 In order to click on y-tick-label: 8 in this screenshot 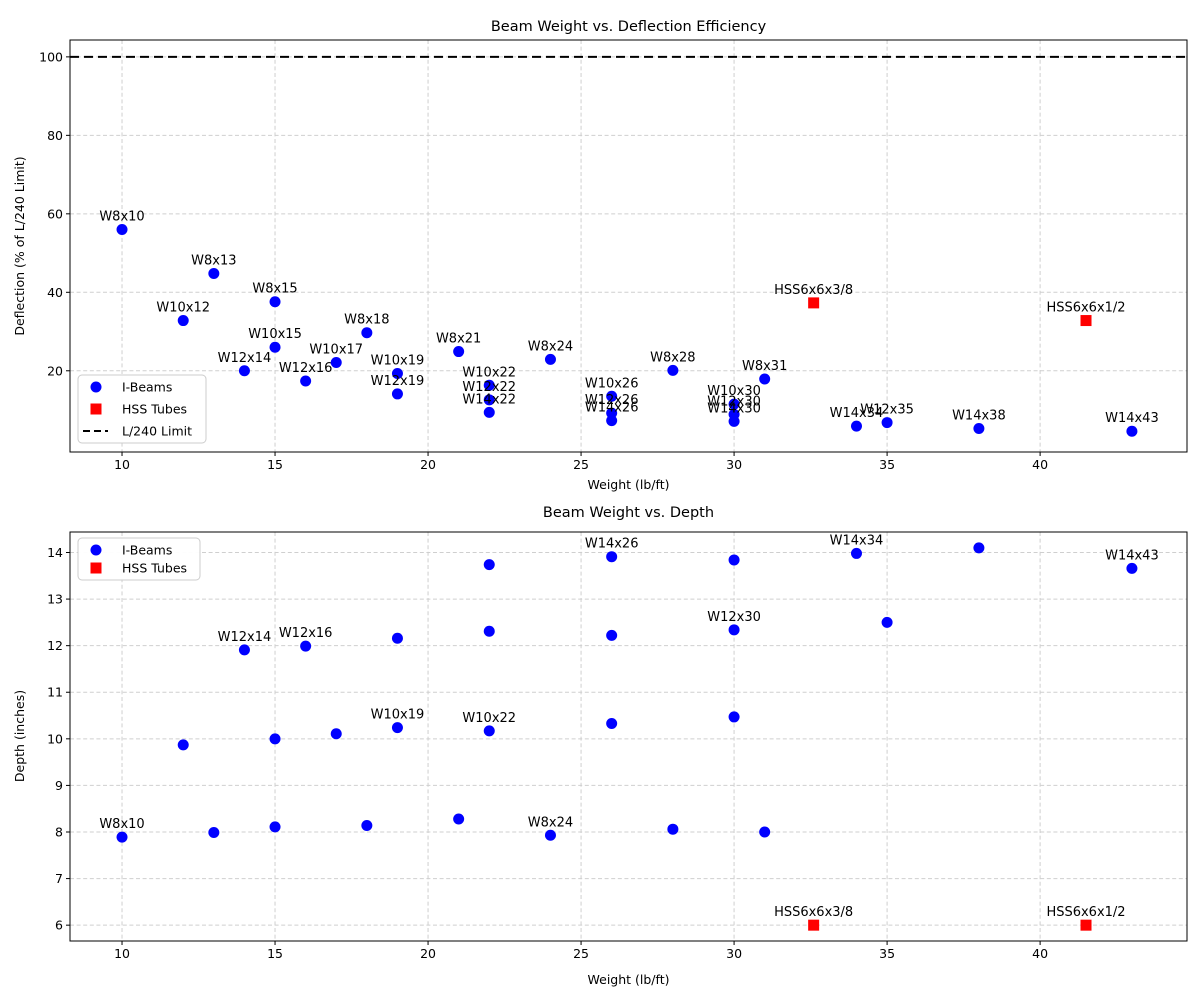, I will do `click(59, 831)`.